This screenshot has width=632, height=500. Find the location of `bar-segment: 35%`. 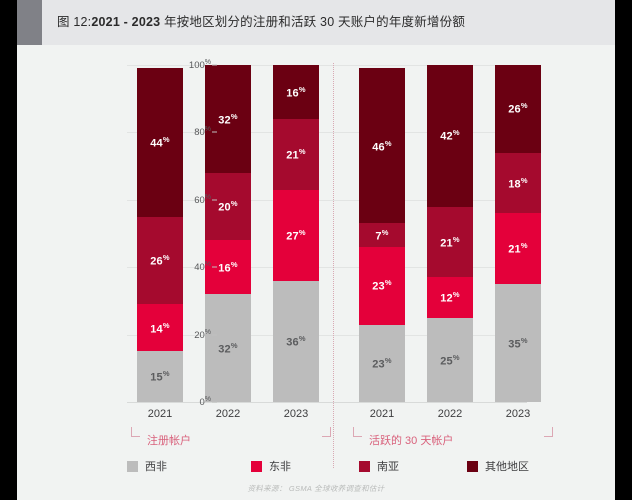

bar-segment: 35% is located at coordinates (518, 343).